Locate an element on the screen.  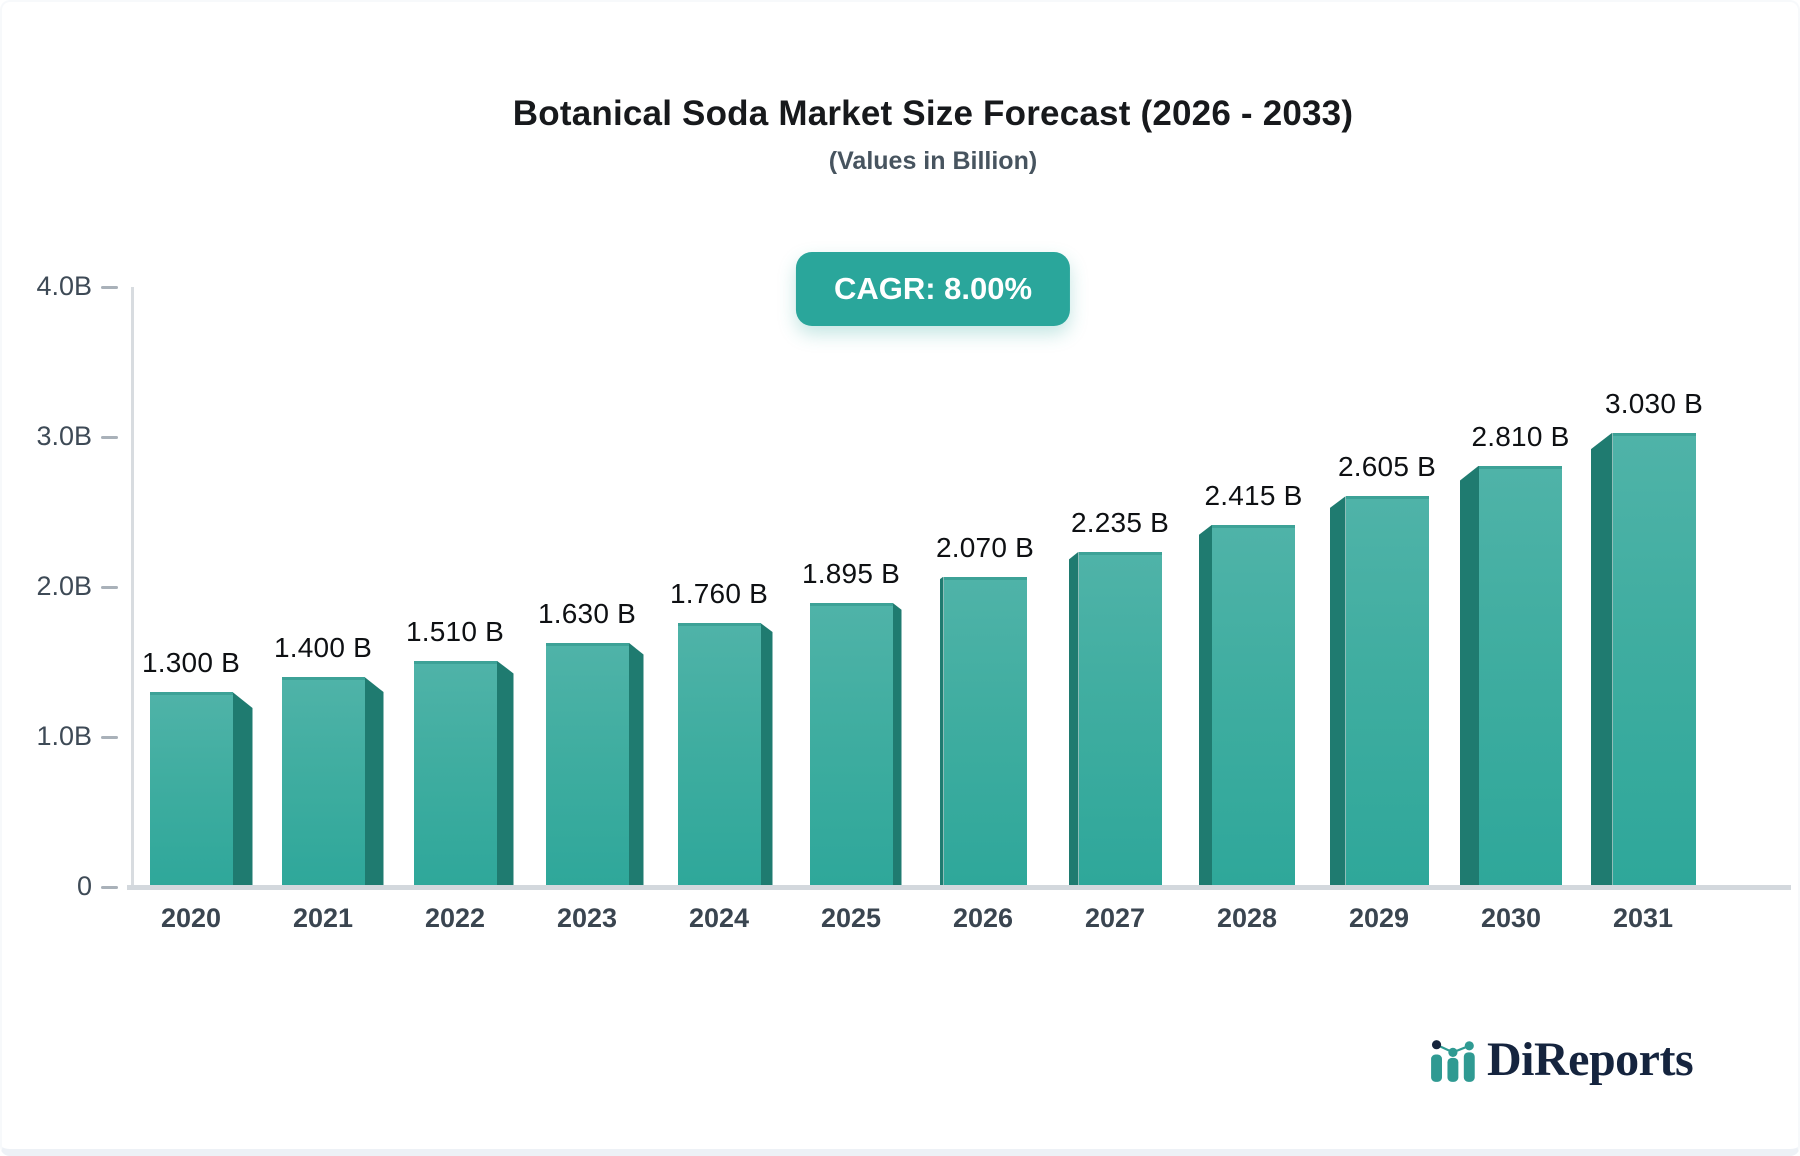
cagr-badge: CAGR: 8.00% is located at coordinates (933, 289).